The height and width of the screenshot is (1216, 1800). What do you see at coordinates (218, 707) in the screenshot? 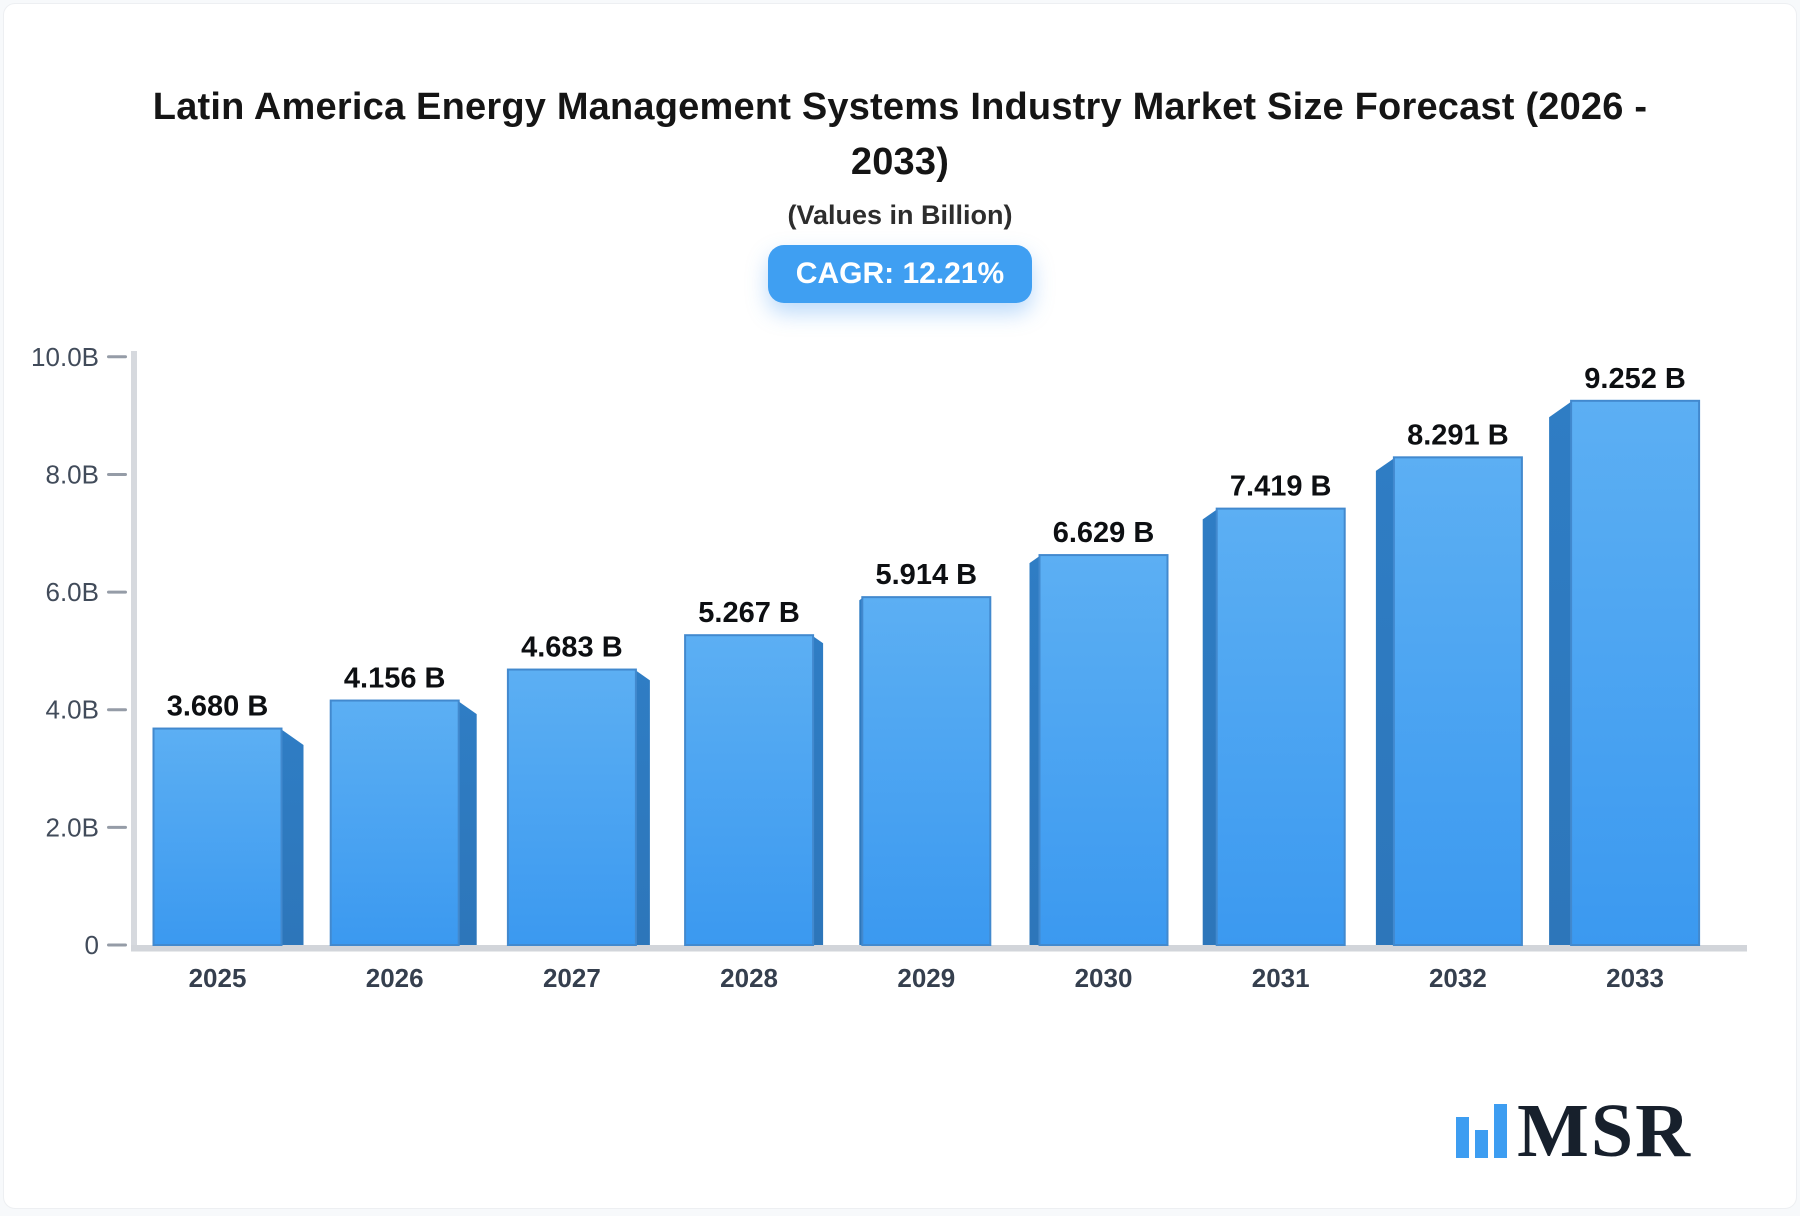
I see `value-label: 3.680 B` at bounding box center [218, 707].